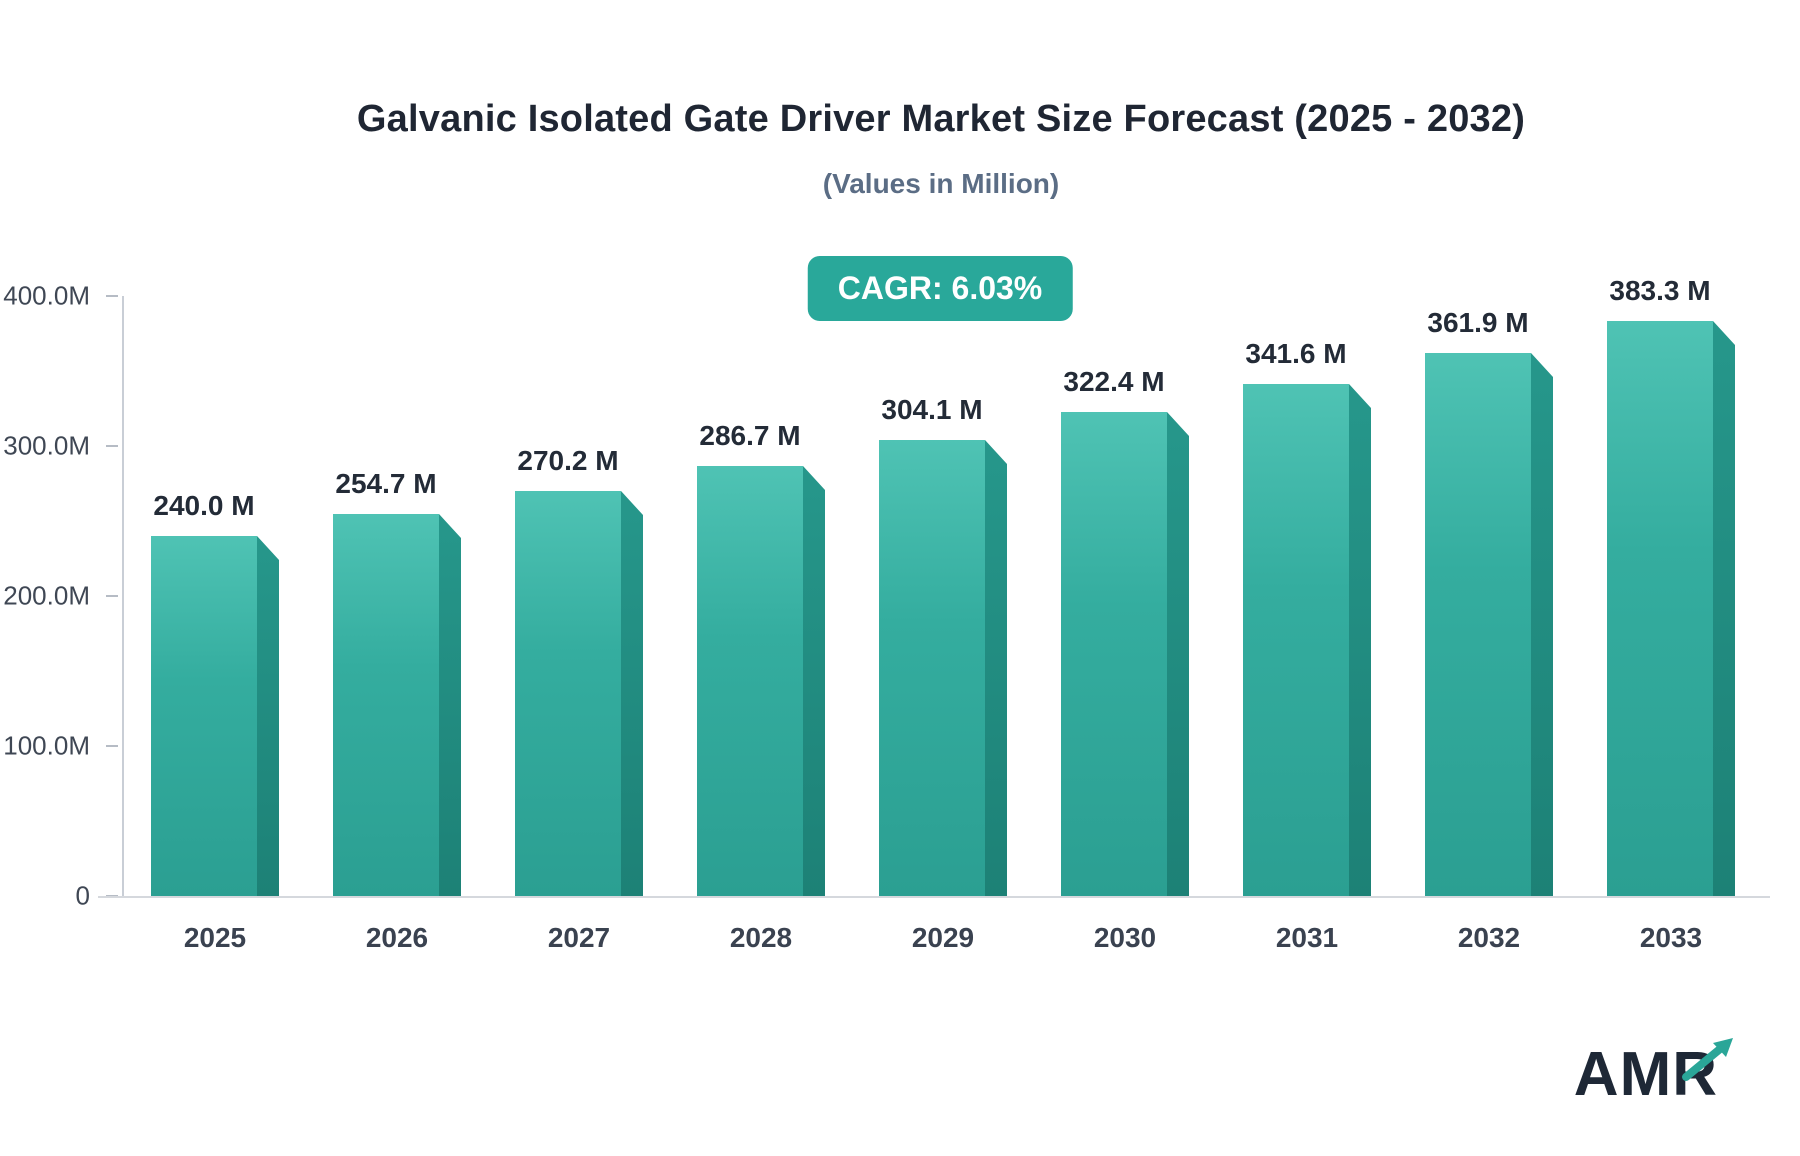 The height and width of the screenshot is (1156, 1800). I want to click on x-axis-label: 2026, so click(397, 937).